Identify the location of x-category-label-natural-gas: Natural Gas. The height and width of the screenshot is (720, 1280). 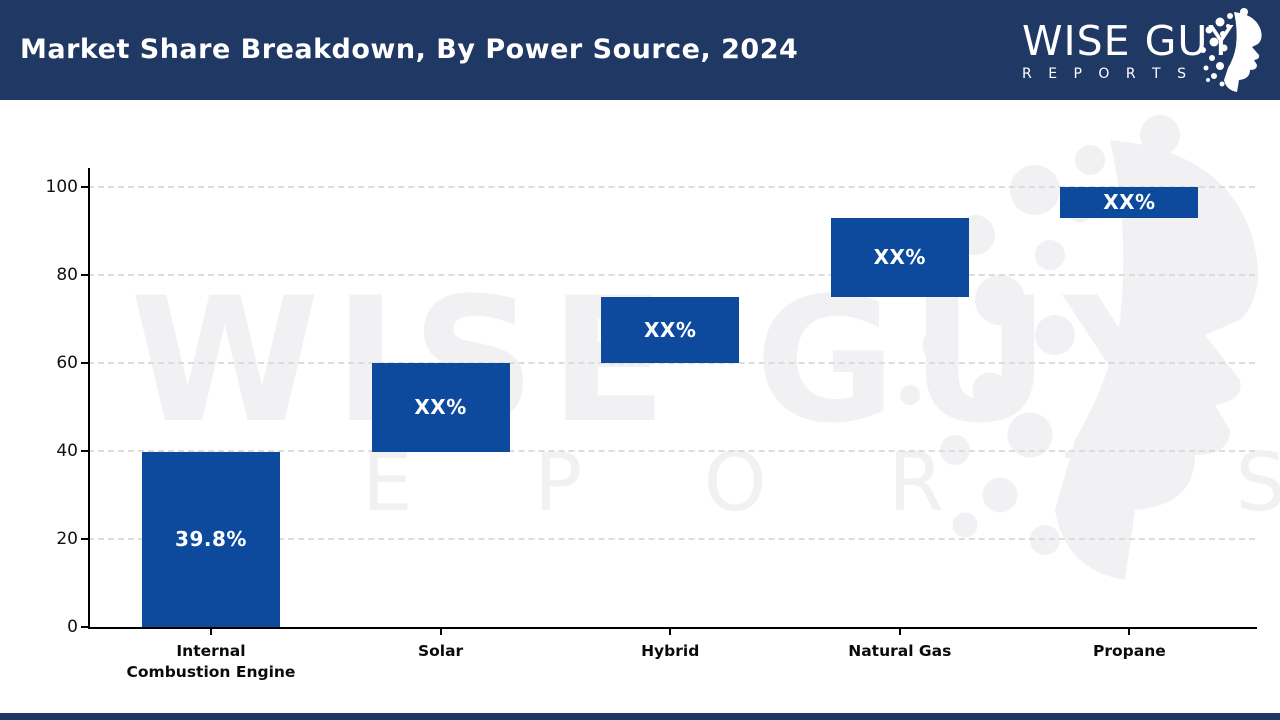
(900, 651).